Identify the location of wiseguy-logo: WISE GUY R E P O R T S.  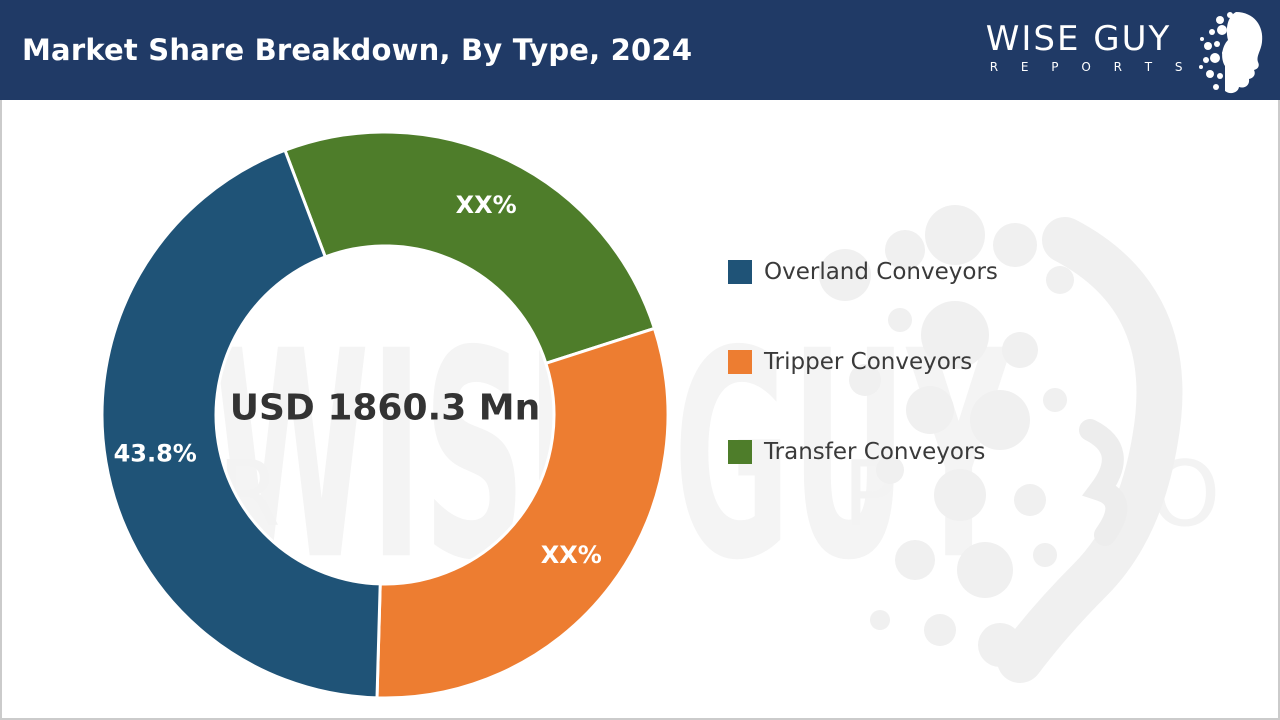
(1089, 48).